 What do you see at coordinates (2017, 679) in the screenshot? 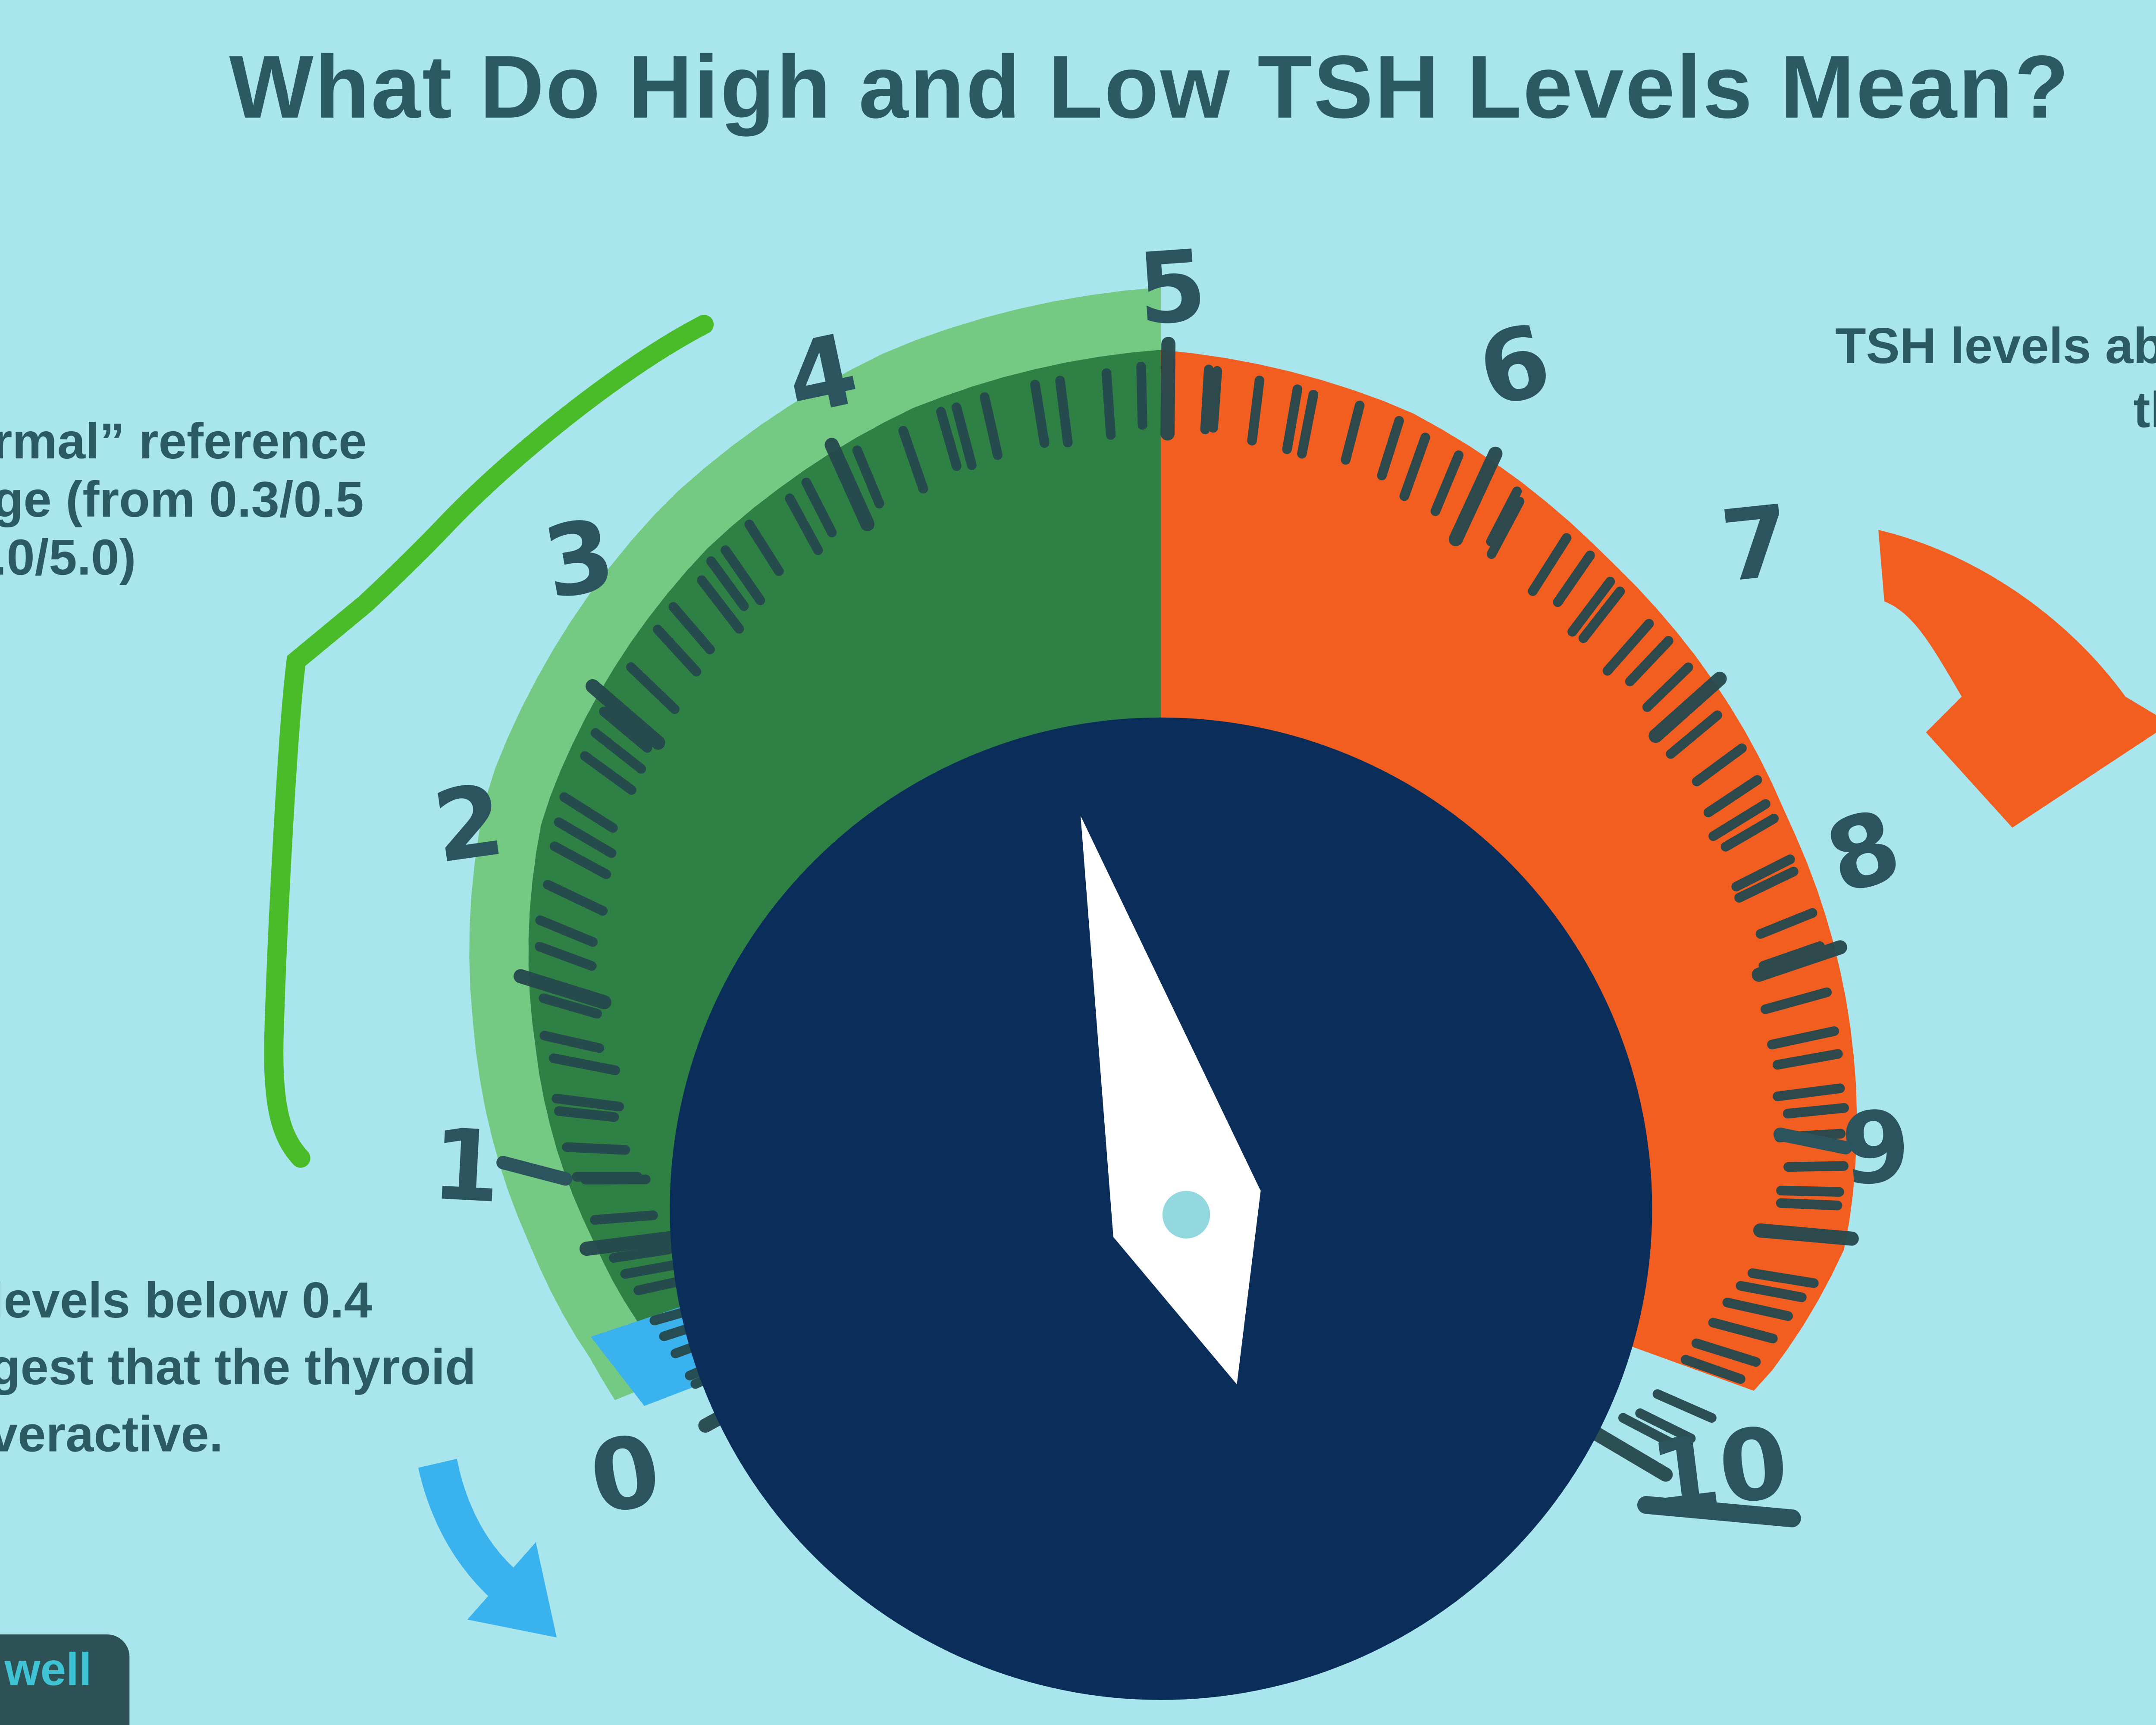
I see `high-arrow` at bounding box center [2017, 679].